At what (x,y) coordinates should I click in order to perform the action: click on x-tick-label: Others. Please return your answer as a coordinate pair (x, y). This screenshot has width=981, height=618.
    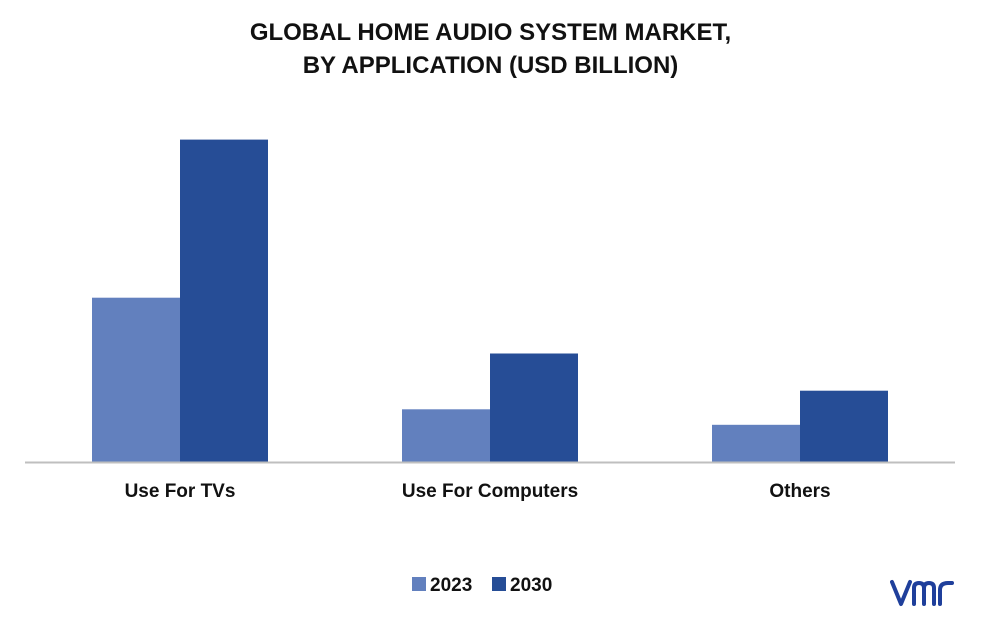
    Looking at the image, I should click on (799, 491).